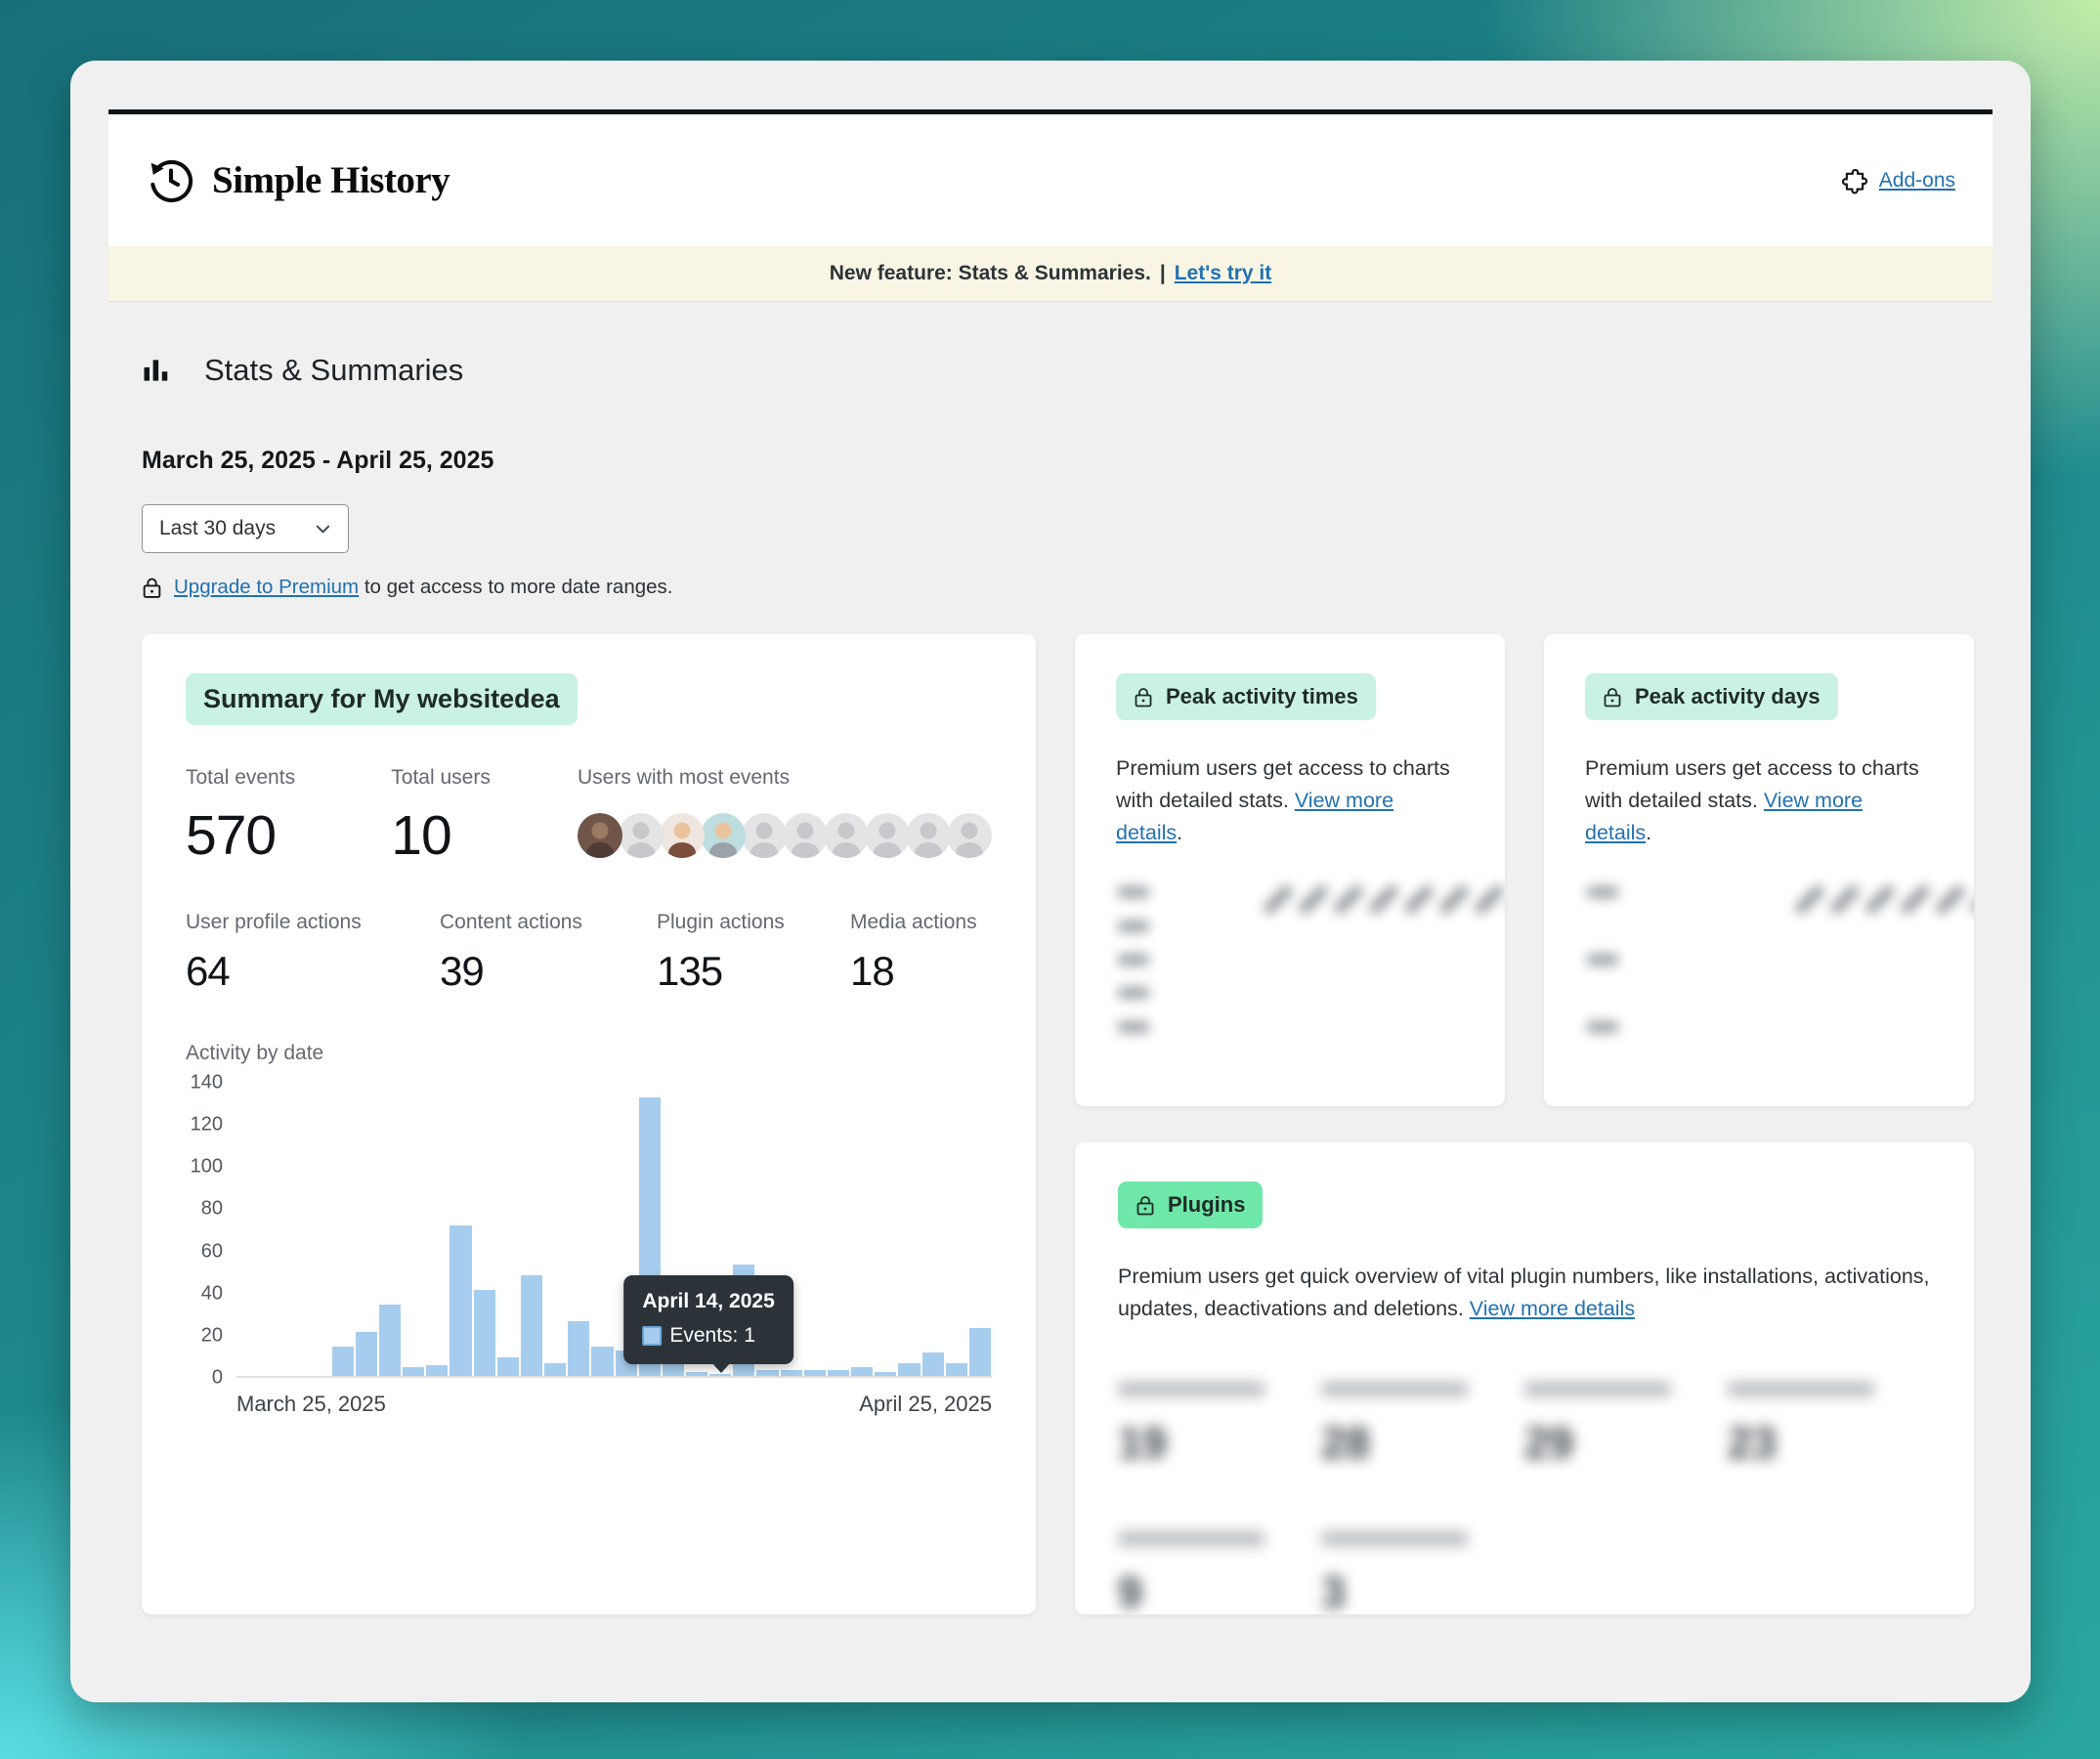  I want to click on plugins-badge: Plugins, so click(1191, 1204).